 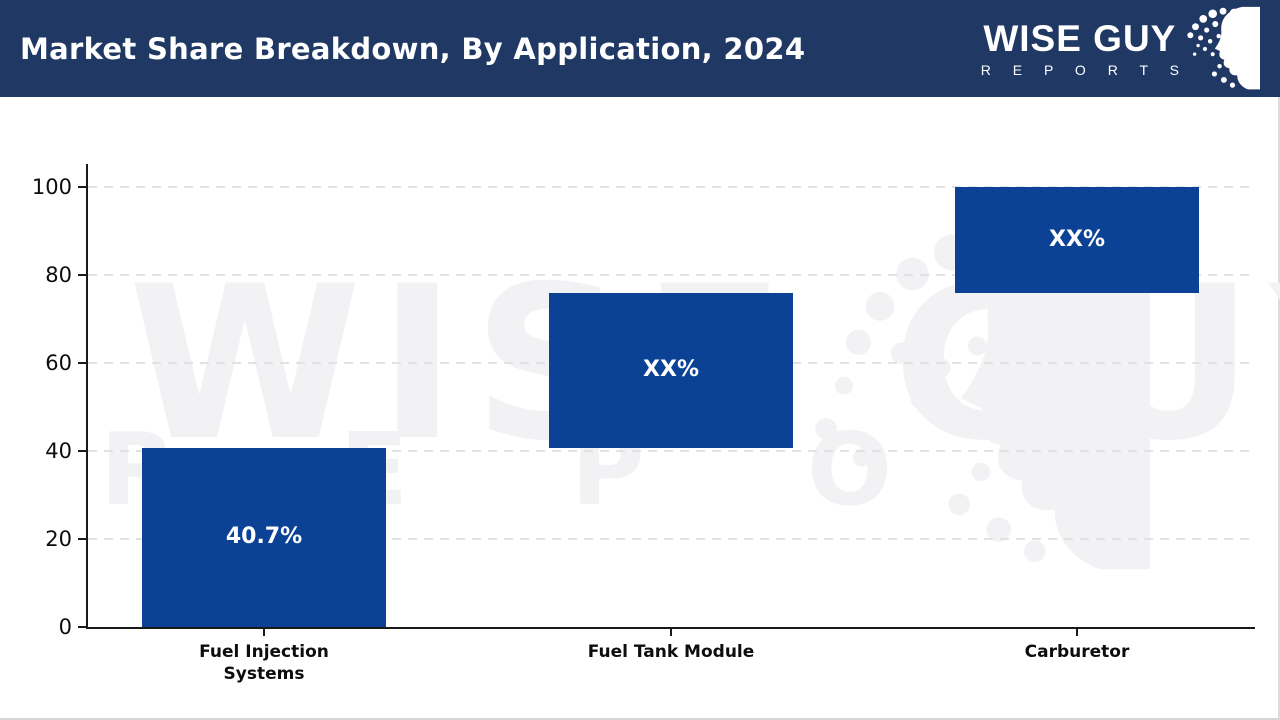 I want to click on x-axis-label: Fuel Injection Systems, so click(x=264, y=663).